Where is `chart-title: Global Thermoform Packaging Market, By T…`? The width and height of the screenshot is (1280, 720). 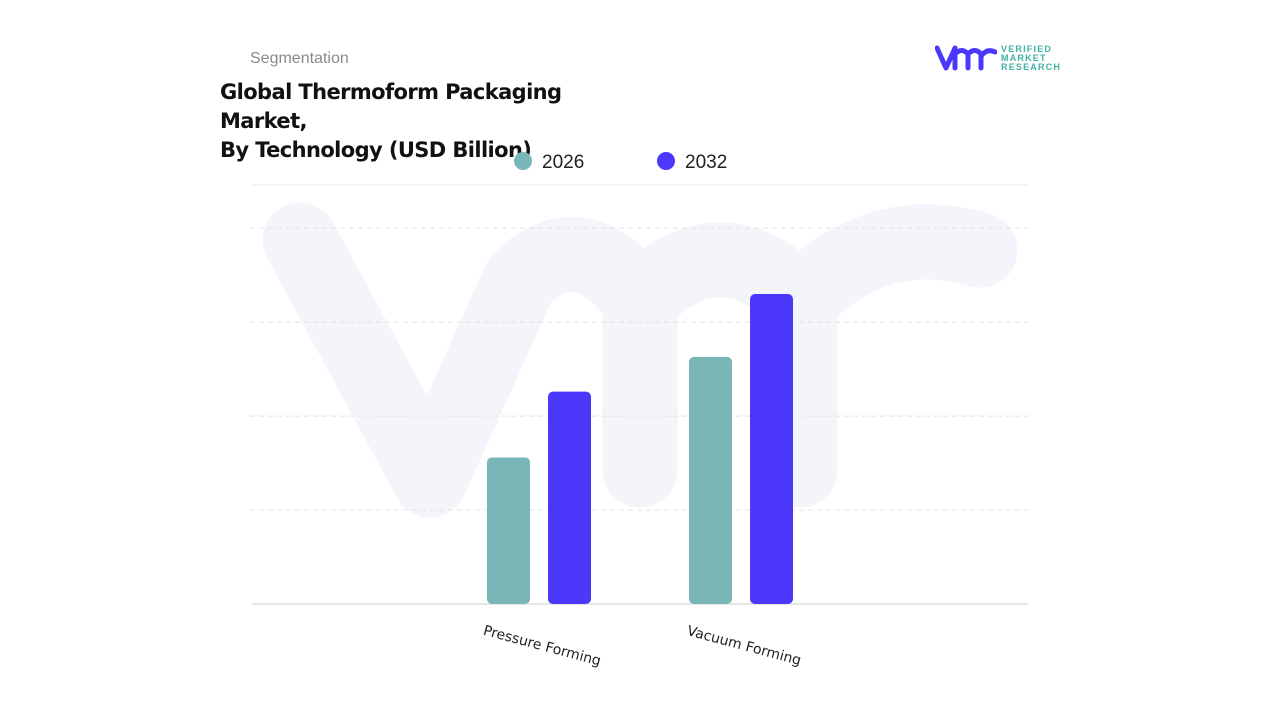 chart-title: Global Thermoform Packaging Market, By T… is located at coordinates (430, 121).